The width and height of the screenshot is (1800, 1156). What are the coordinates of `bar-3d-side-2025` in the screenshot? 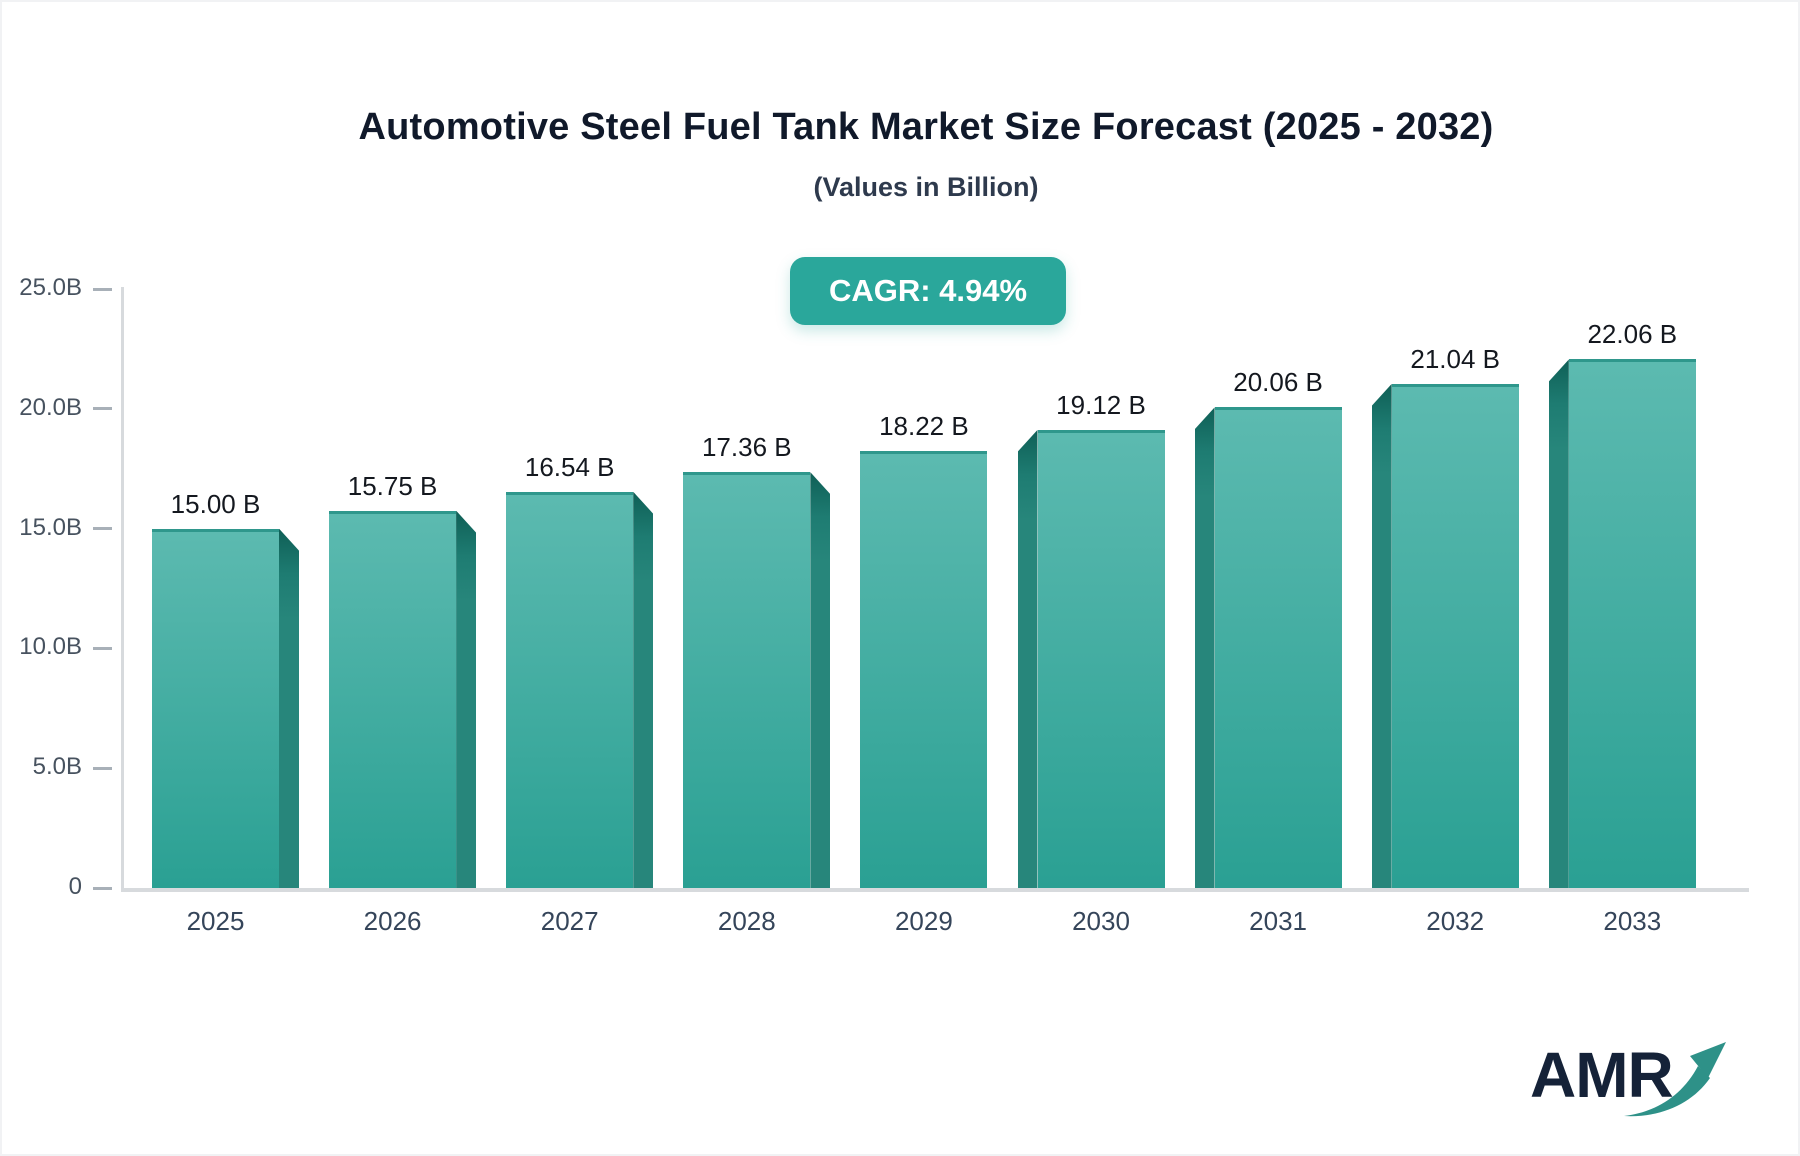 It's located at (289, 708).